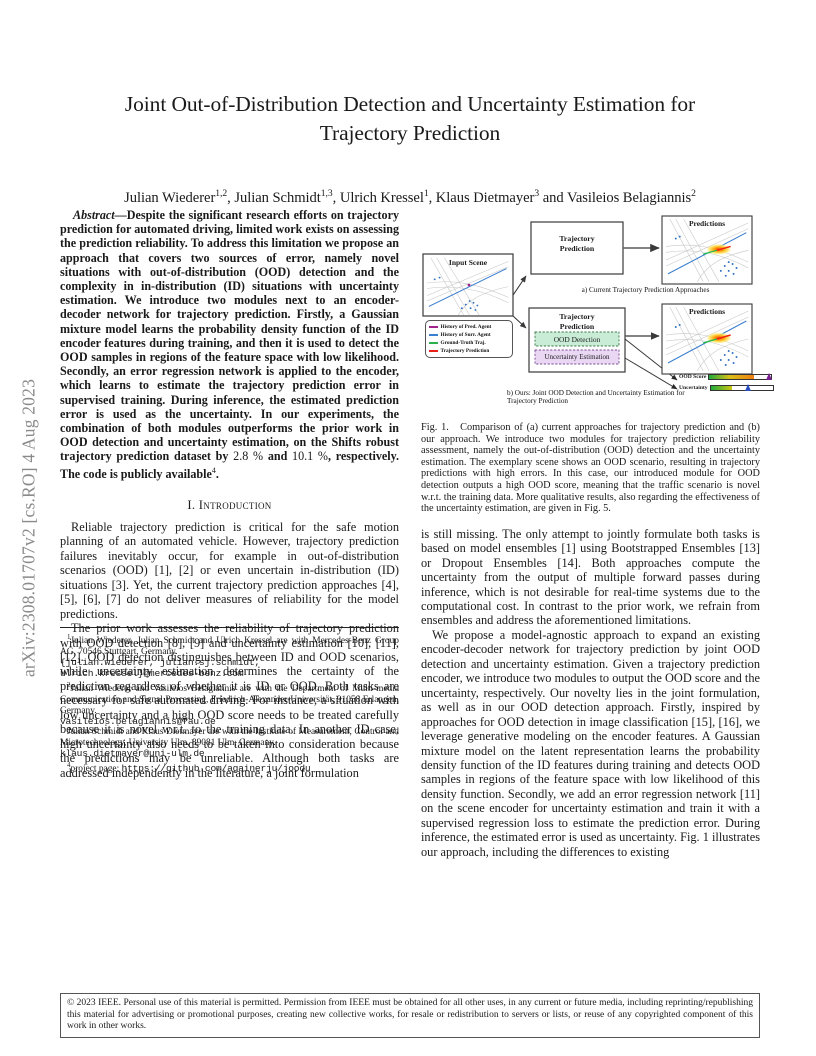 The width and height of the screenshot is (816, 1056). I want to click on uncertainty-bar: Uncertainty, so click(726, 387).